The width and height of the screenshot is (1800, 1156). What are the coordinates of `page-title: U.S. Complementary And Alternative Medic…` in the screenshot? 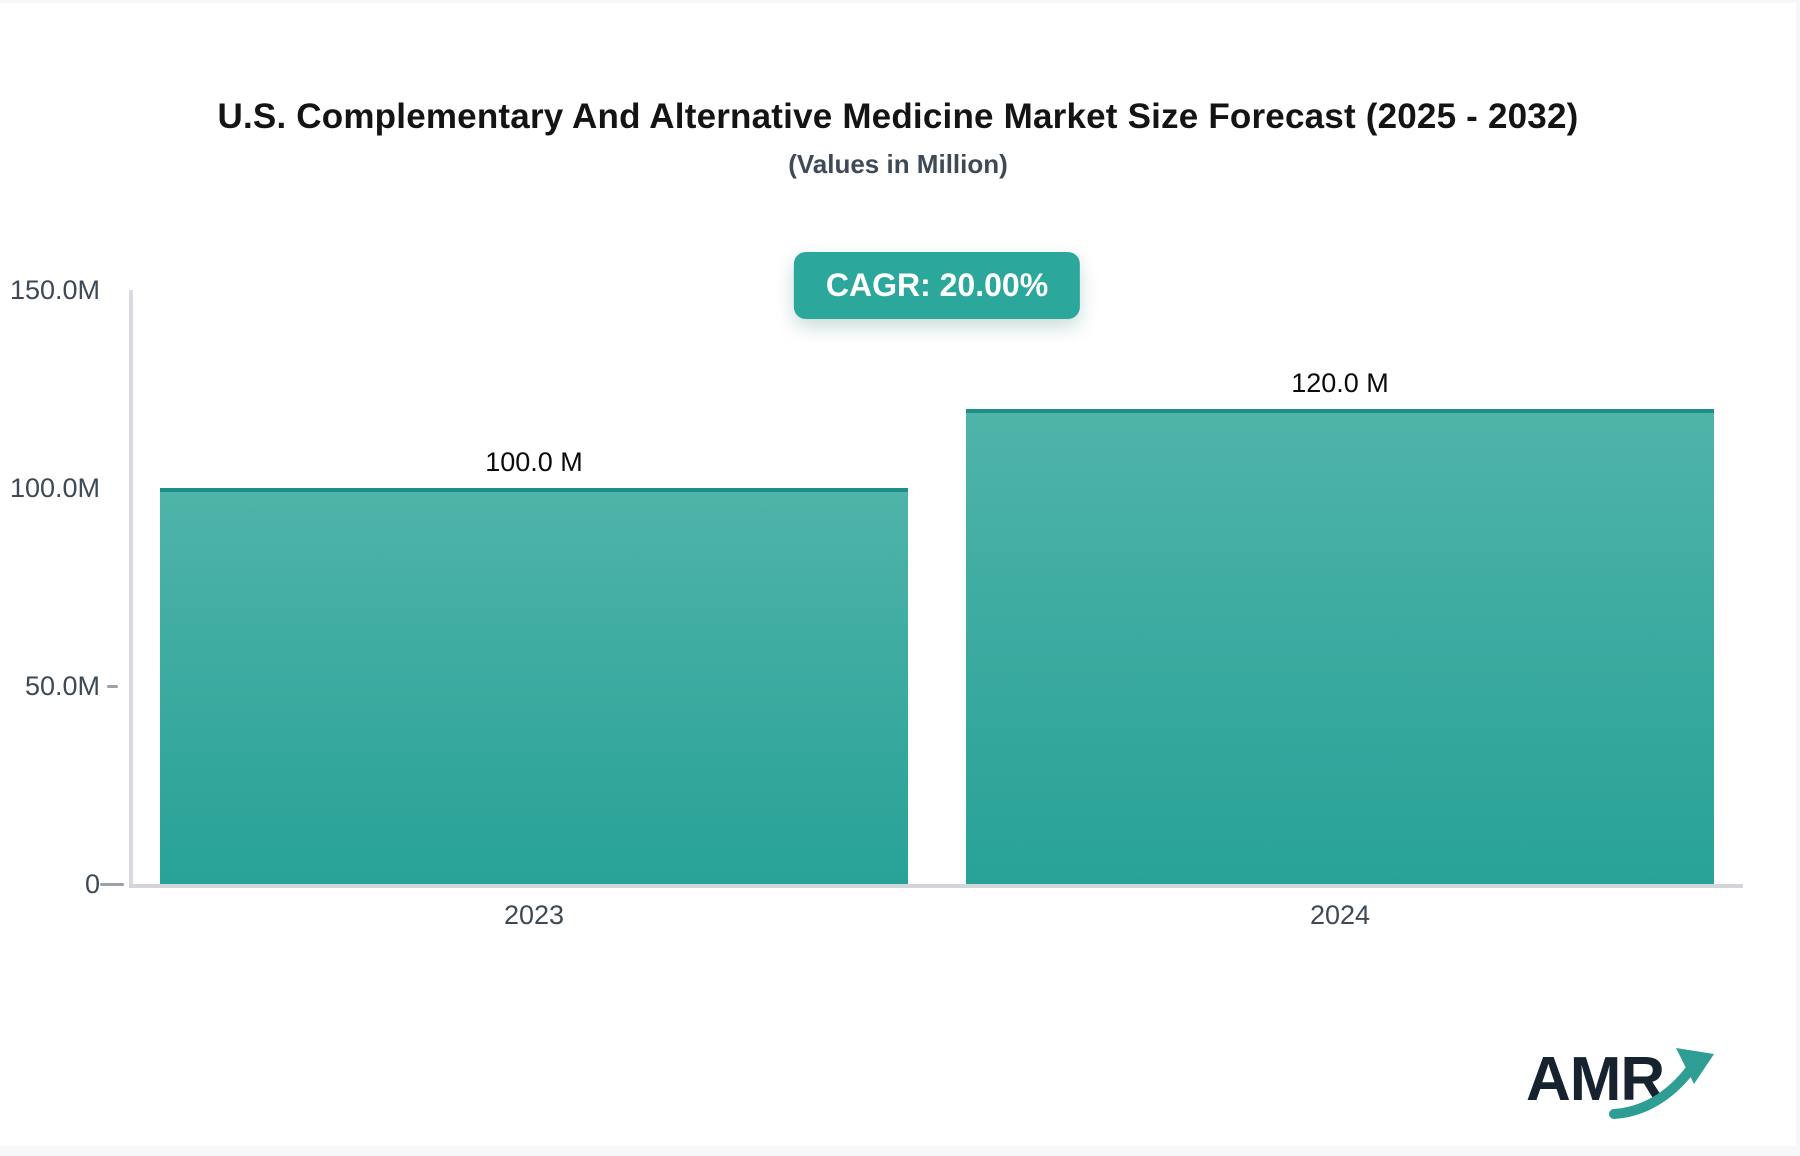 It's located at (898, 116).